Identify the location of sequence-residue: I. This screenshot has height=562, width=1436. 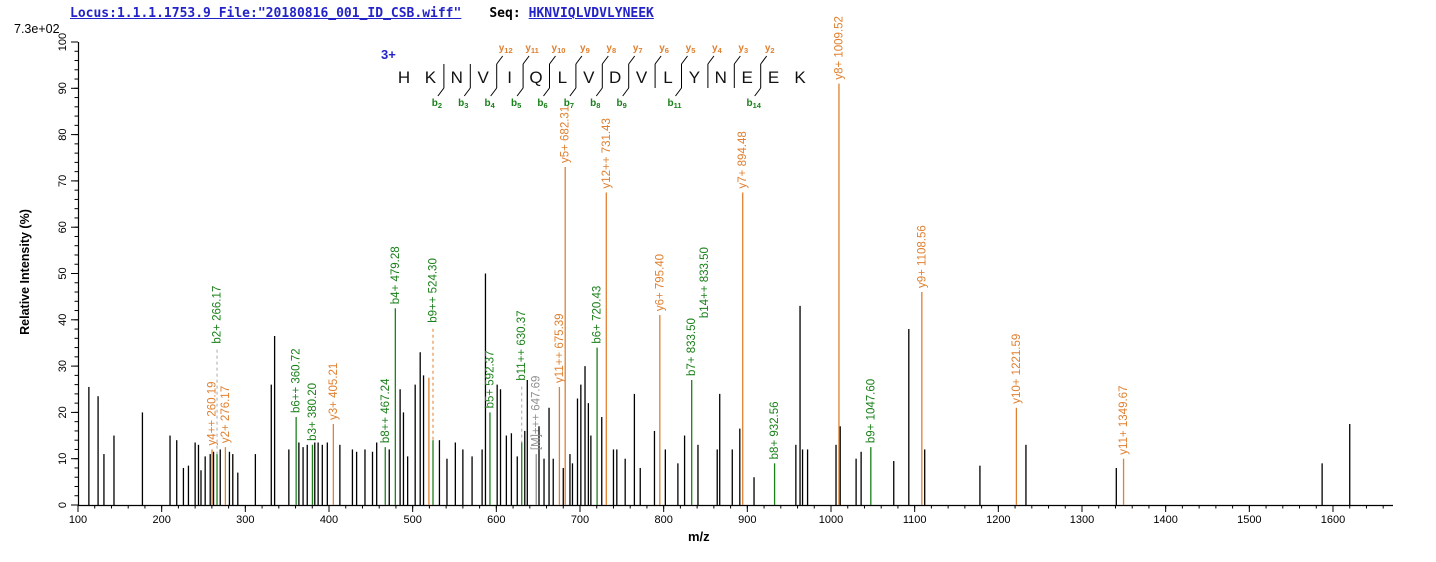
(509, 77).